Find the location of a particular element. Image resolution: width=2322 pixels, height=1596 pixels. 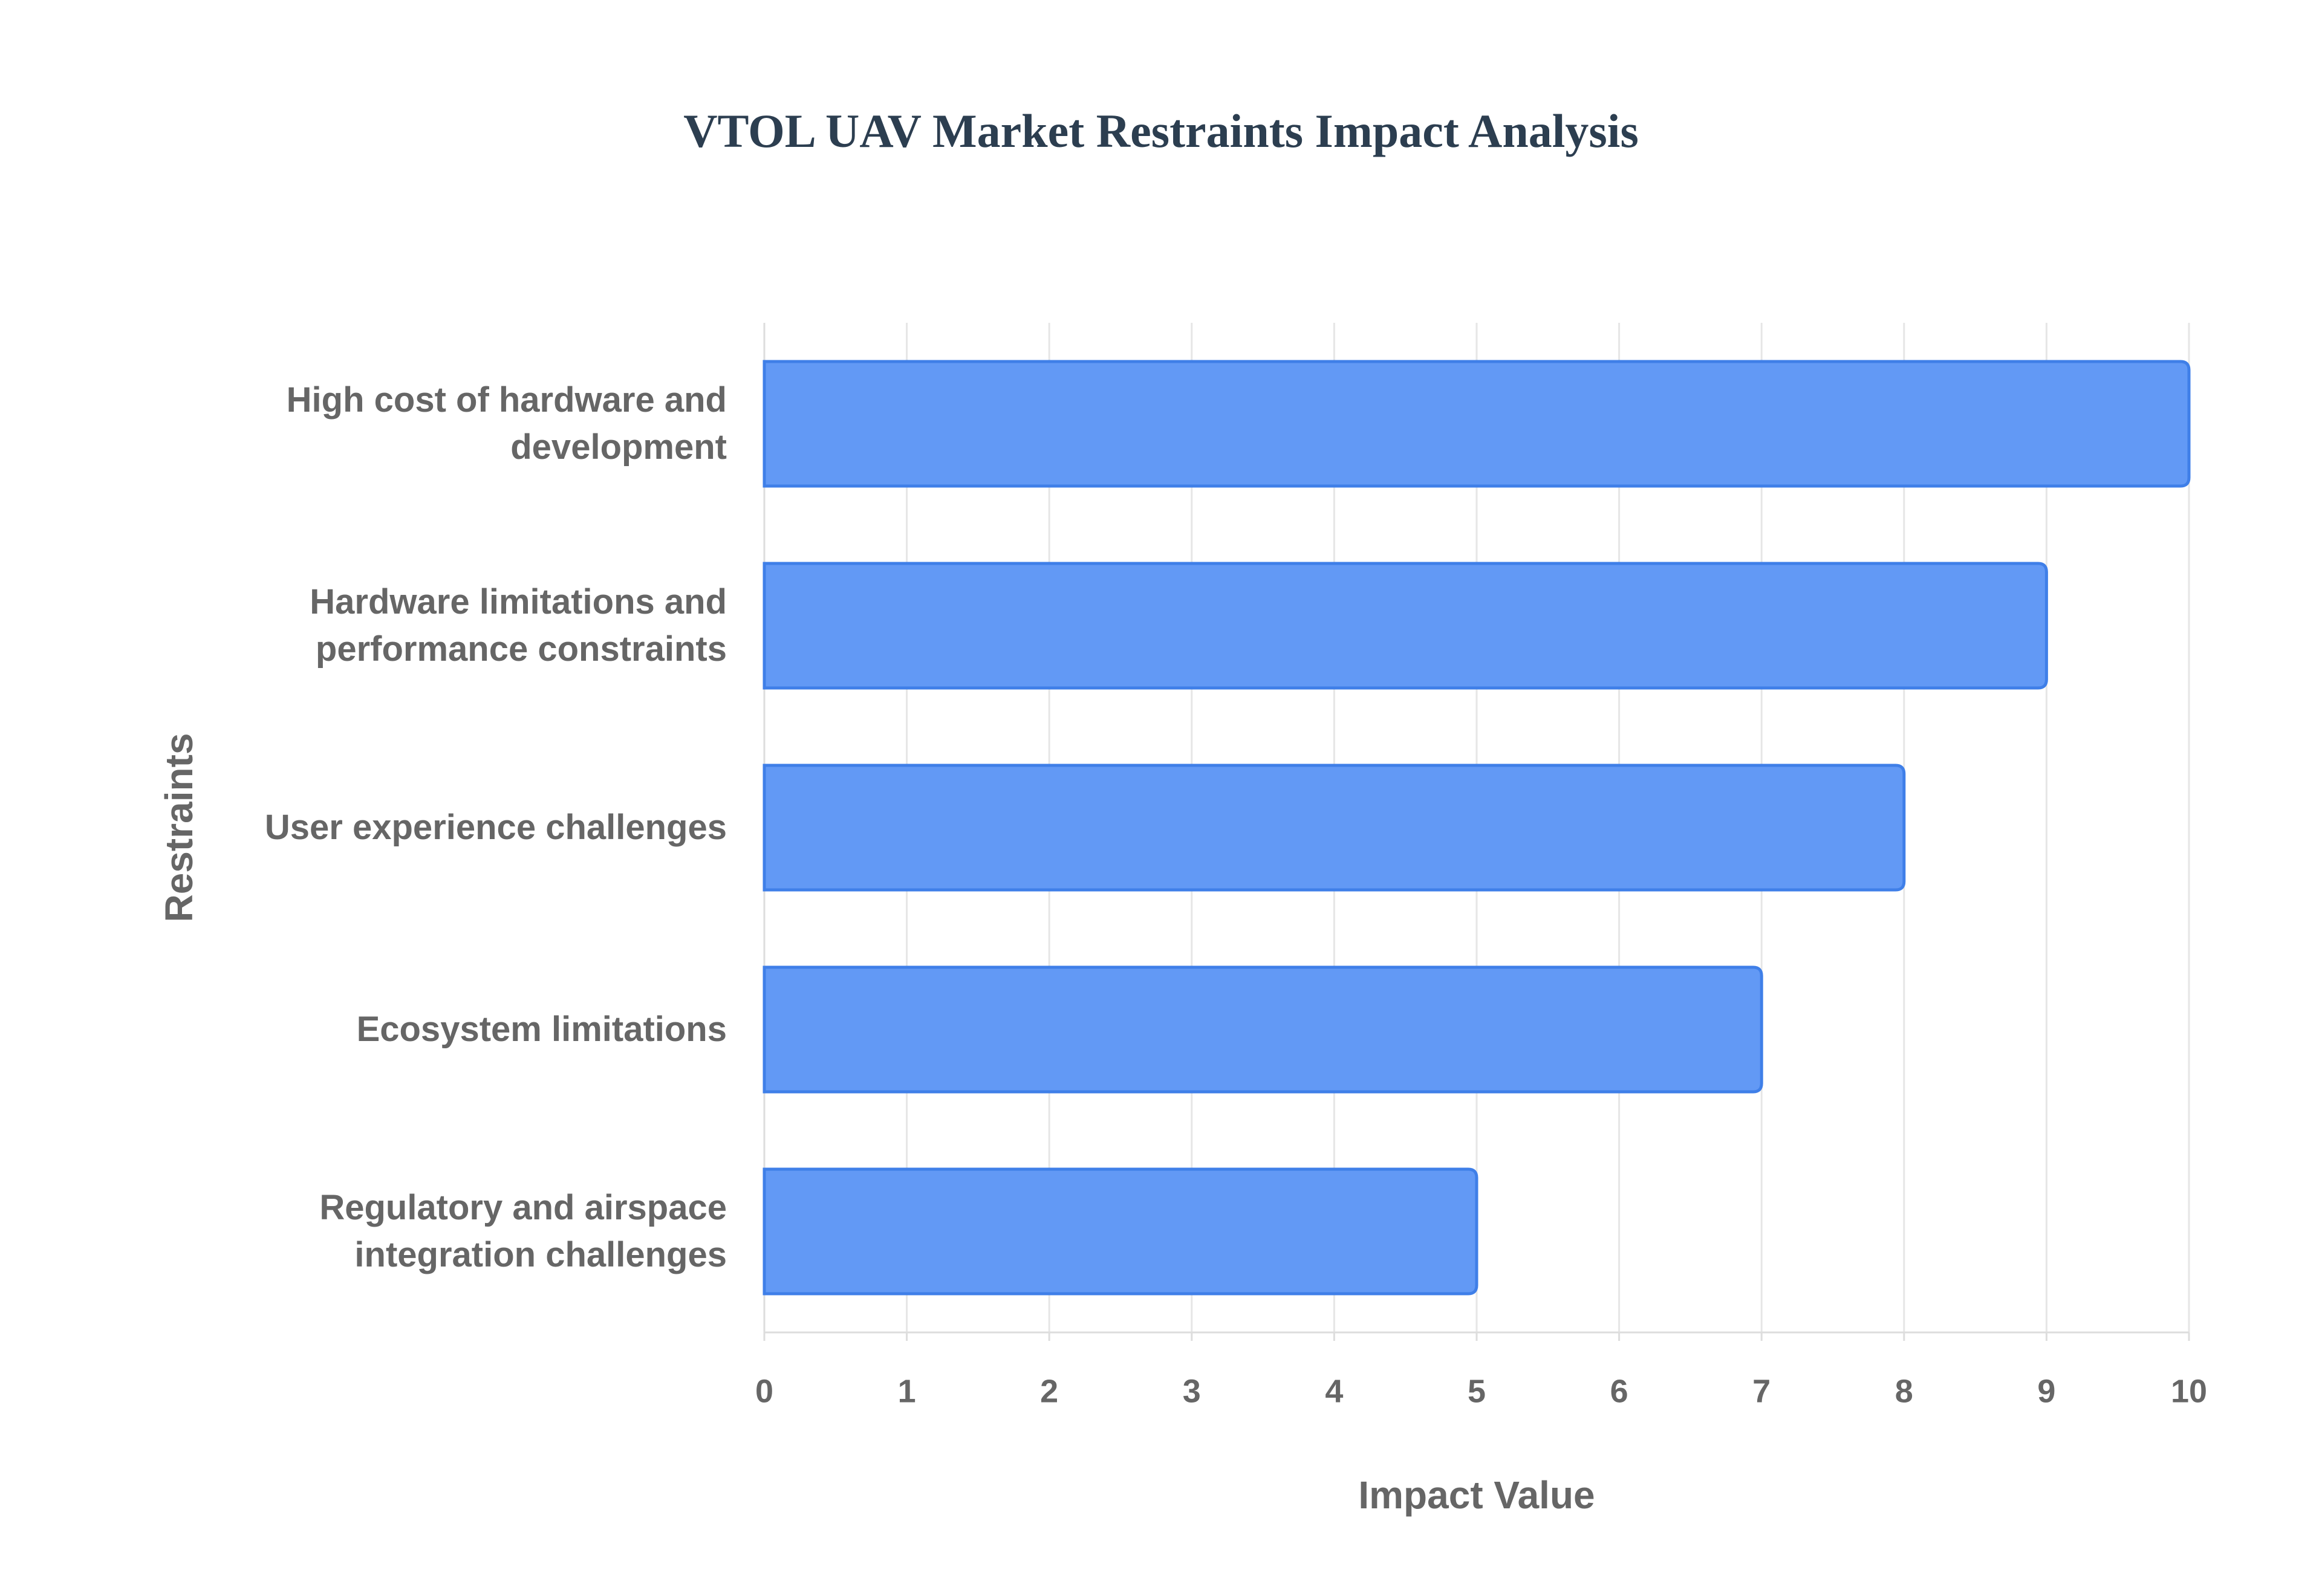

x-tick-label: 9 is located at coordinates (2046, 1391).